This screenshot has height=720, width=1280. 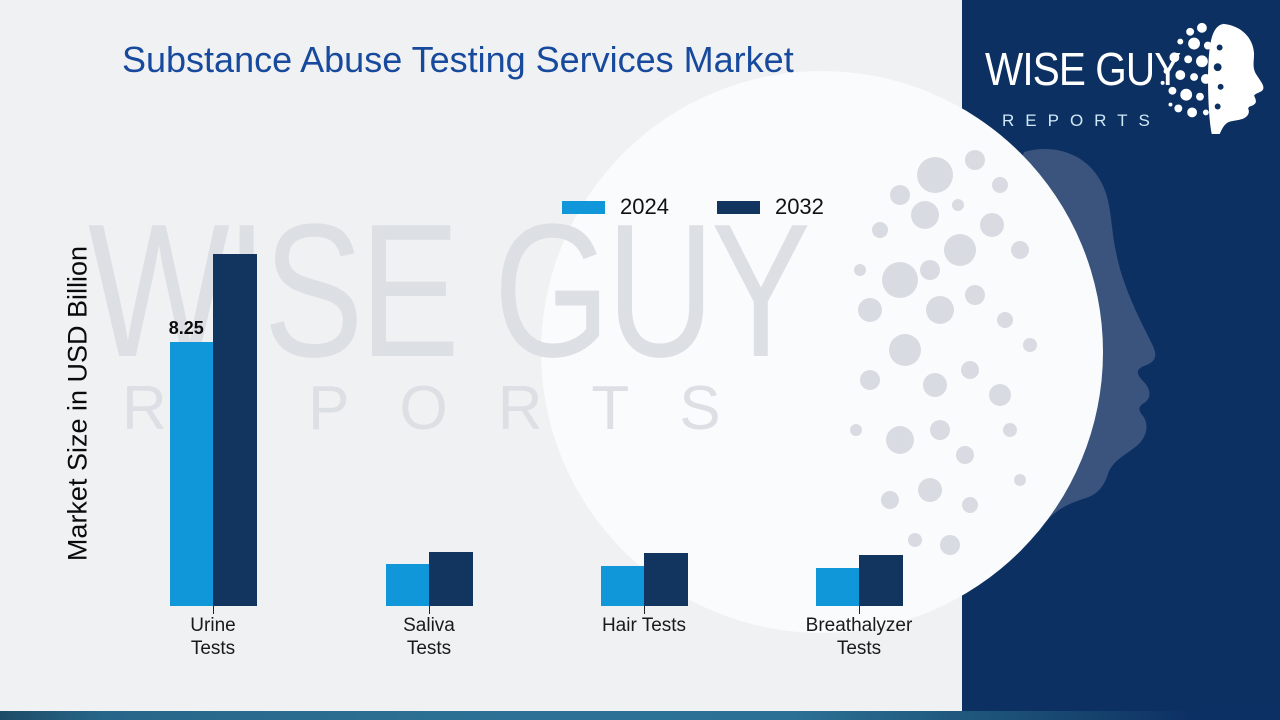 I want to click on bar-2024-urine-tests, so click(x=191, y=474).